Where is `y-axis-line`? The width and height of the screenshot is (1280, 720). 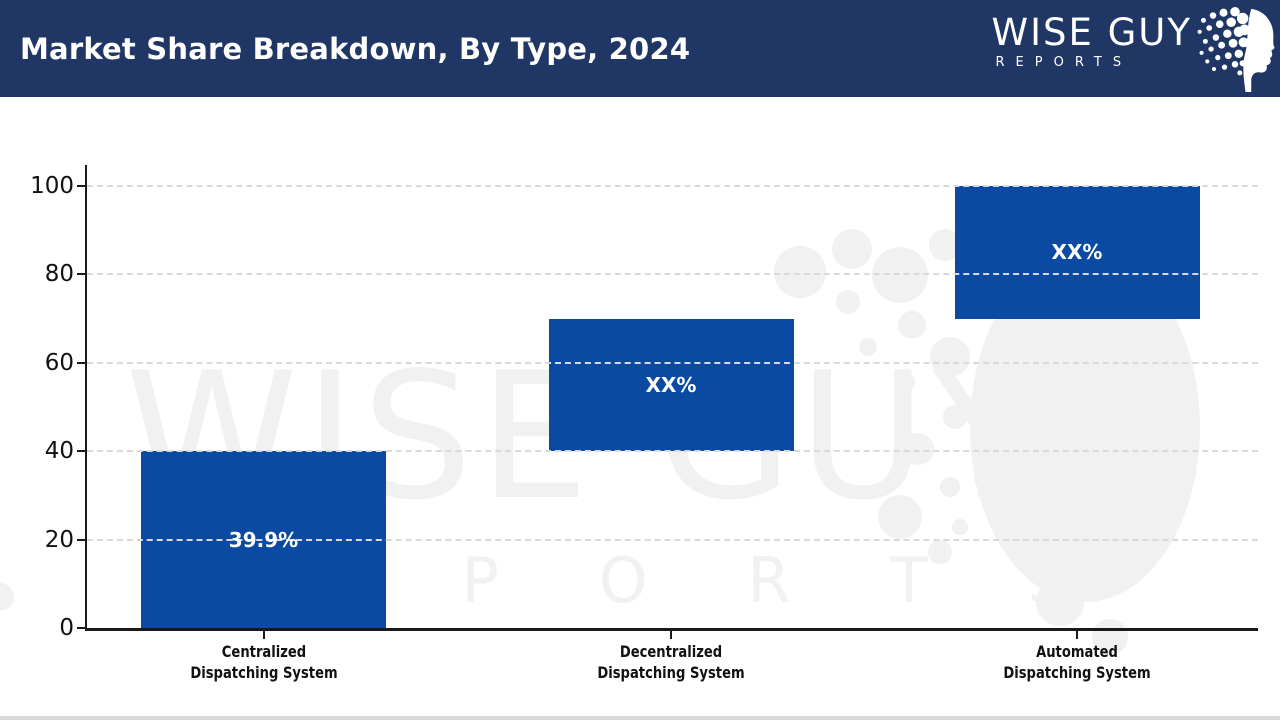 y-axis-line is located at coordinates (86, 398).